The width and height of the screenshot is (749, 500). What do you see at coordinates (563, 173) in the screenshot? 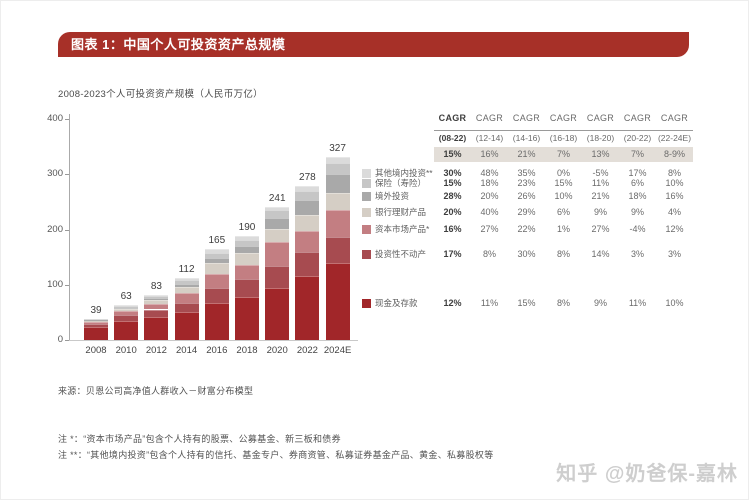
I see `cagr-cell: 0%` at bounding box center [563, 173].